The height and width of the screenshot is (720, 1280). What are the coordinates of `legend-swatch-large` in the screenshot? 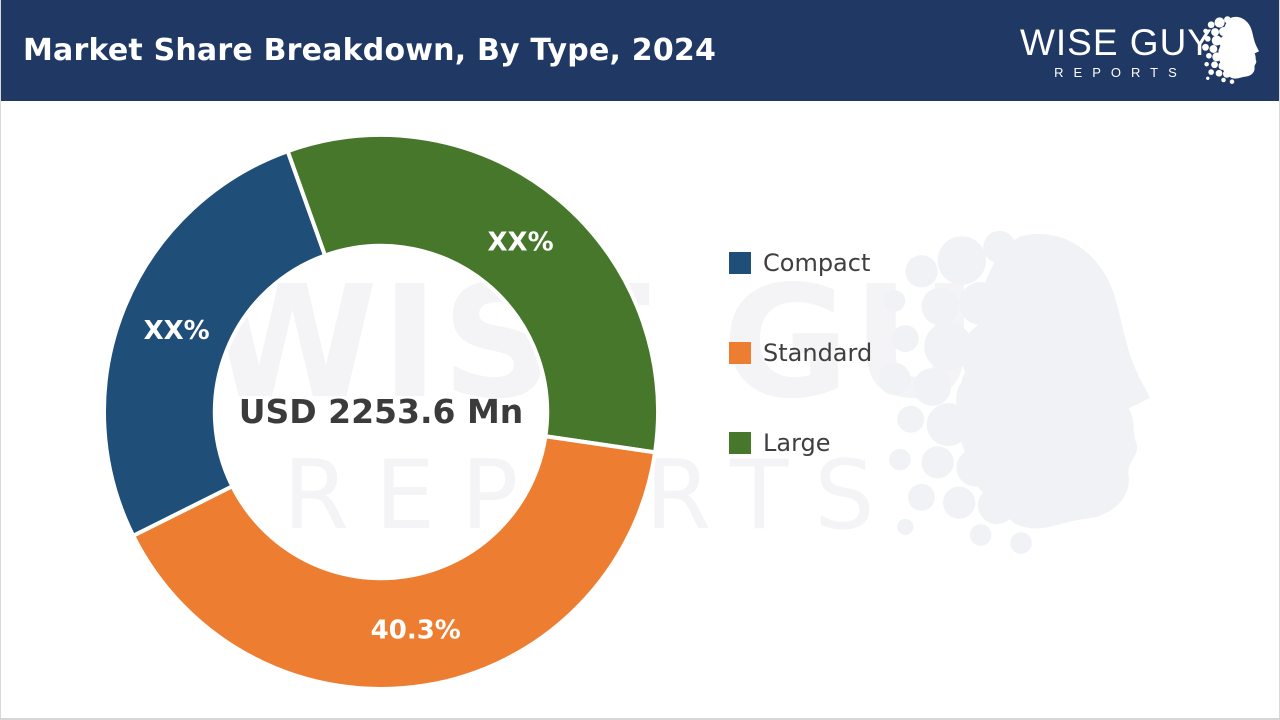 It's located at (740, 443).